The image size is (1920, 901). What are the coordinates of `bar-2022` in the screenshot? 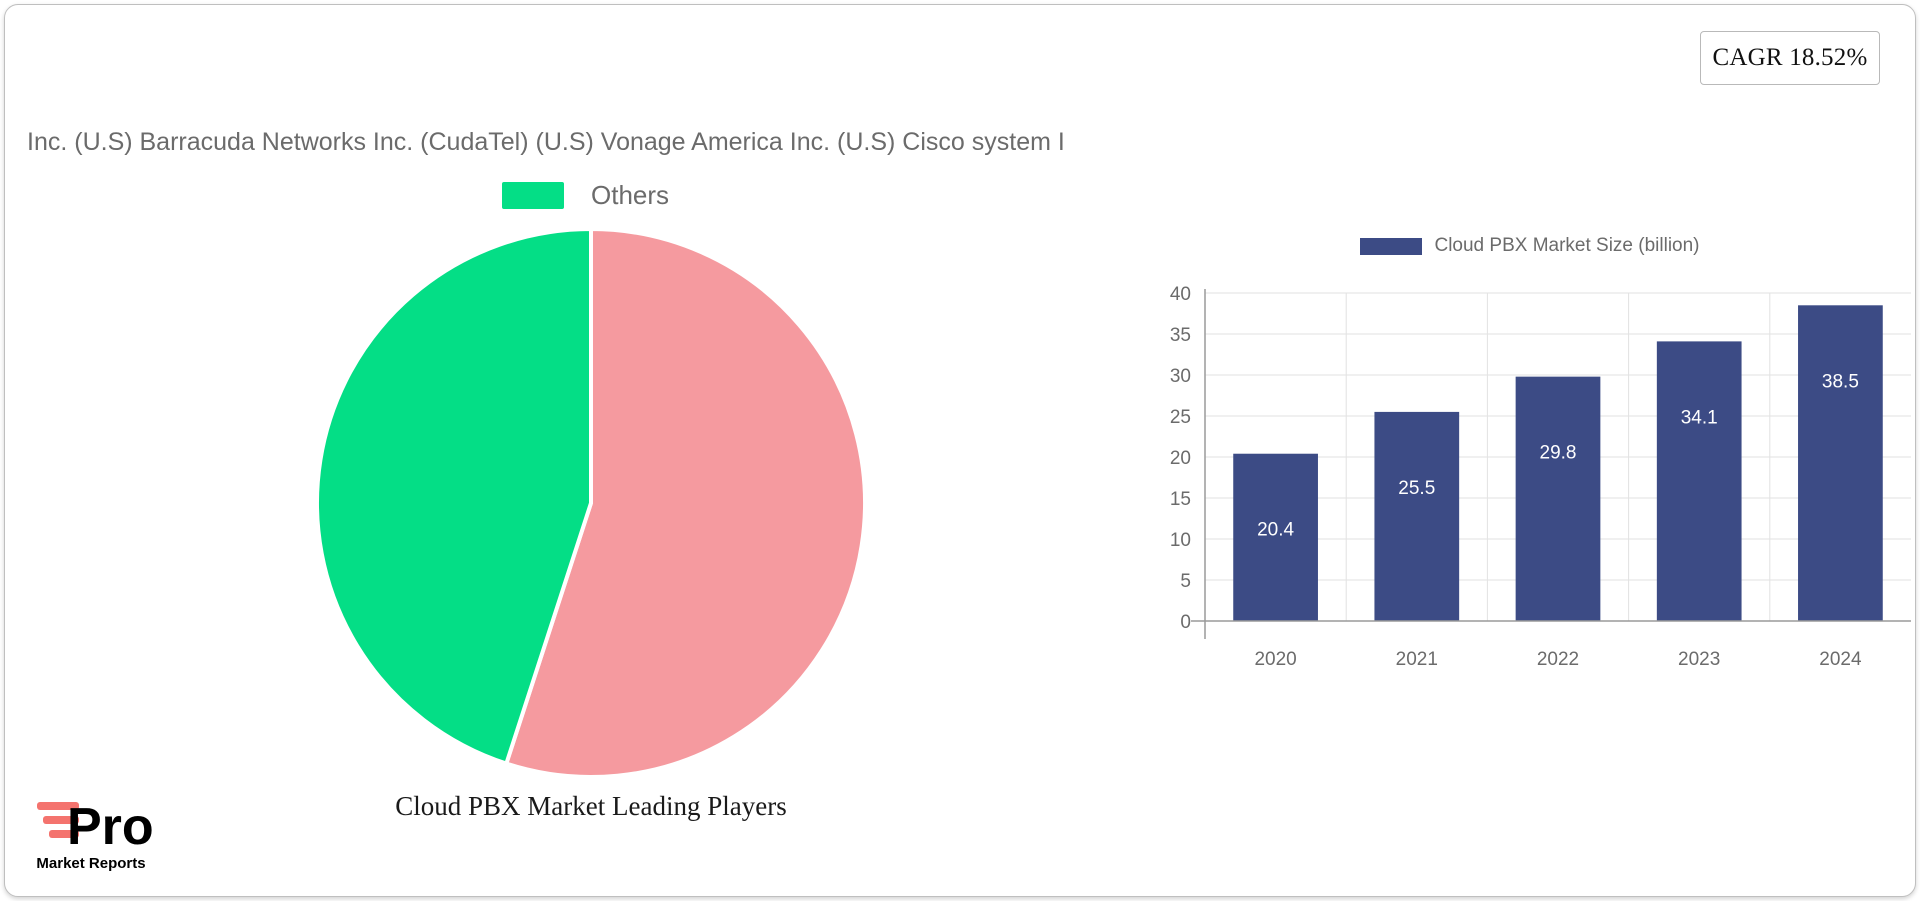 It's located at (1558, 498).